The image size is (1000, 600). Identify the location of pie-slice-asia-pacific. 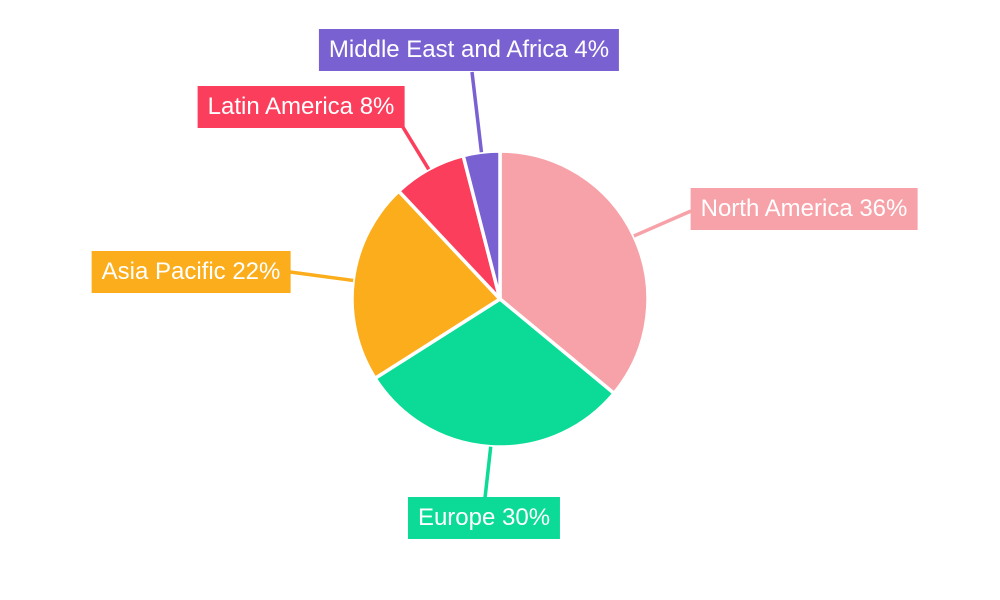
(426, 285).